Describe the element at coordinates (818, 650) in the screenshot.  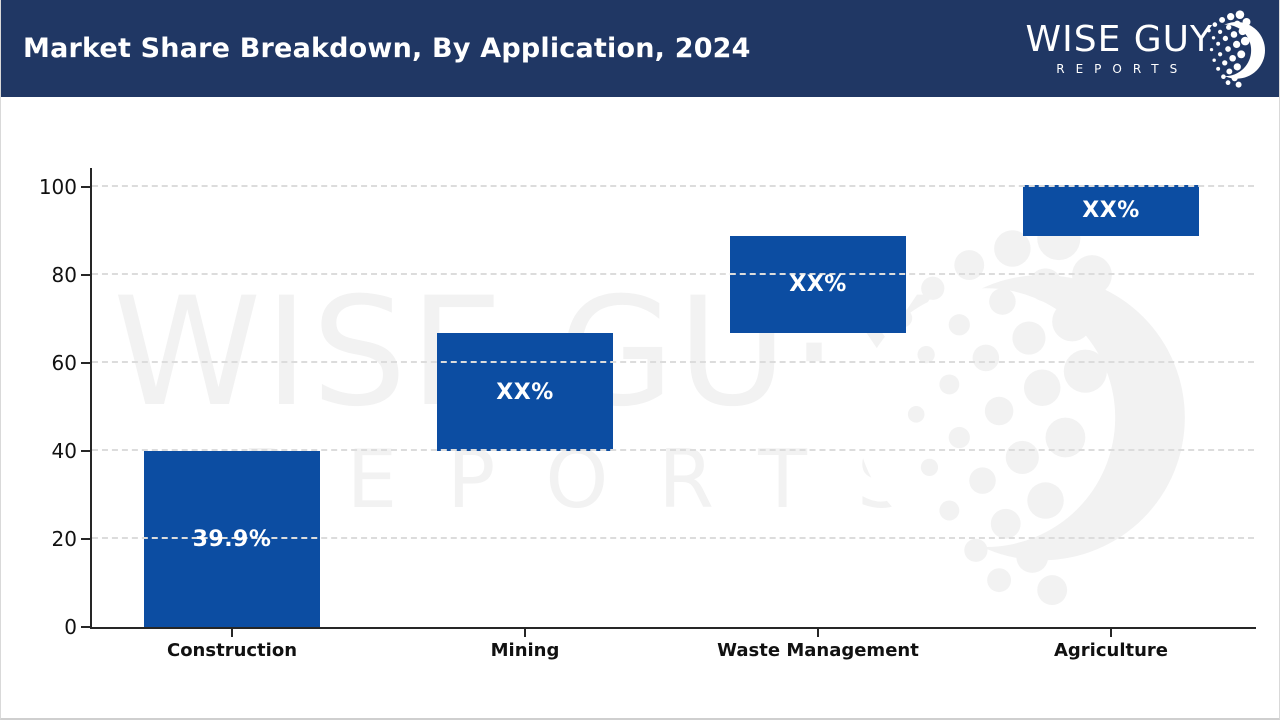
I see `x-axis-category-label: Waste Management` at that location.